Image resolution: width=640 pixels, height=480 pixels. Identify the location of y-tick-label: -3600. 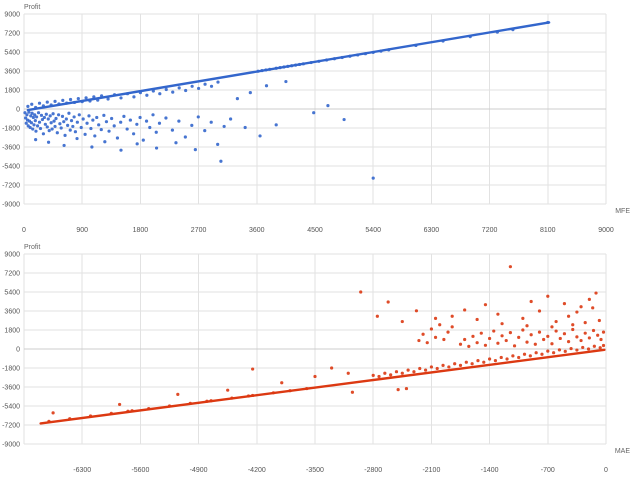
(11, 148).